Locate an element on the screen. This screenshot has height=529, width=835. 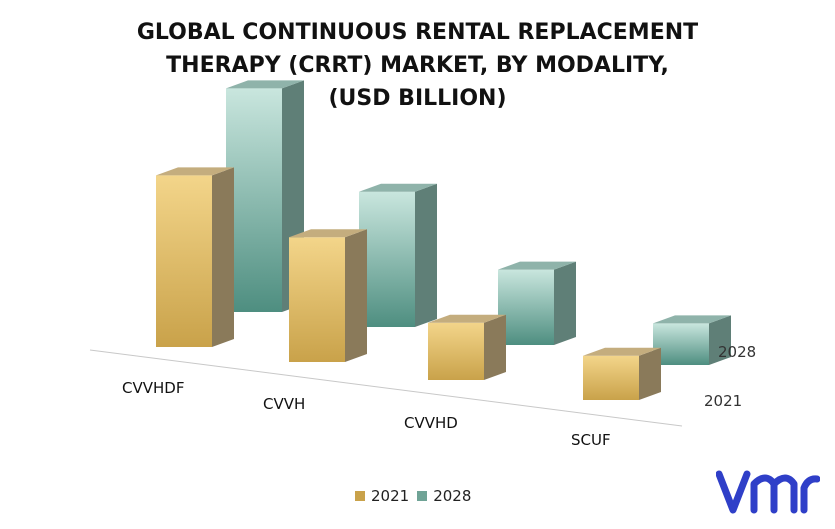
bar-2021-scuf is located at coordinates (622, 373).